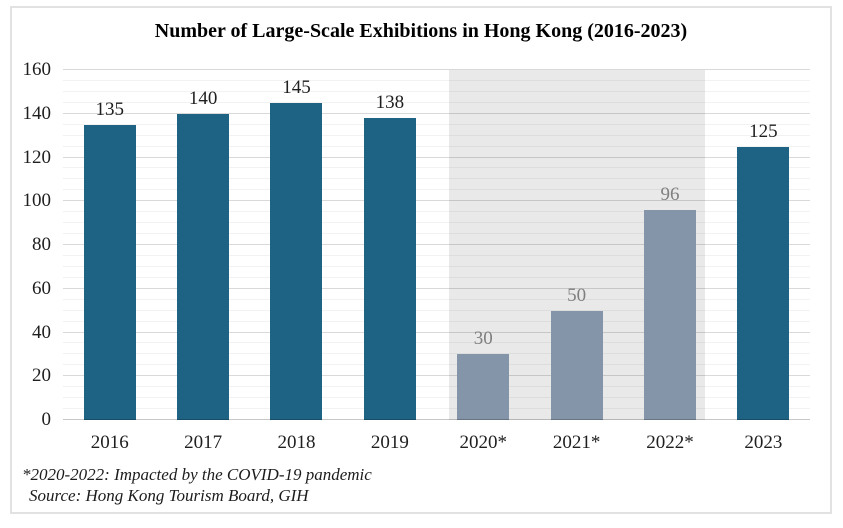  I want to click on y-axis-tick-label: 160, so click(37, 69).